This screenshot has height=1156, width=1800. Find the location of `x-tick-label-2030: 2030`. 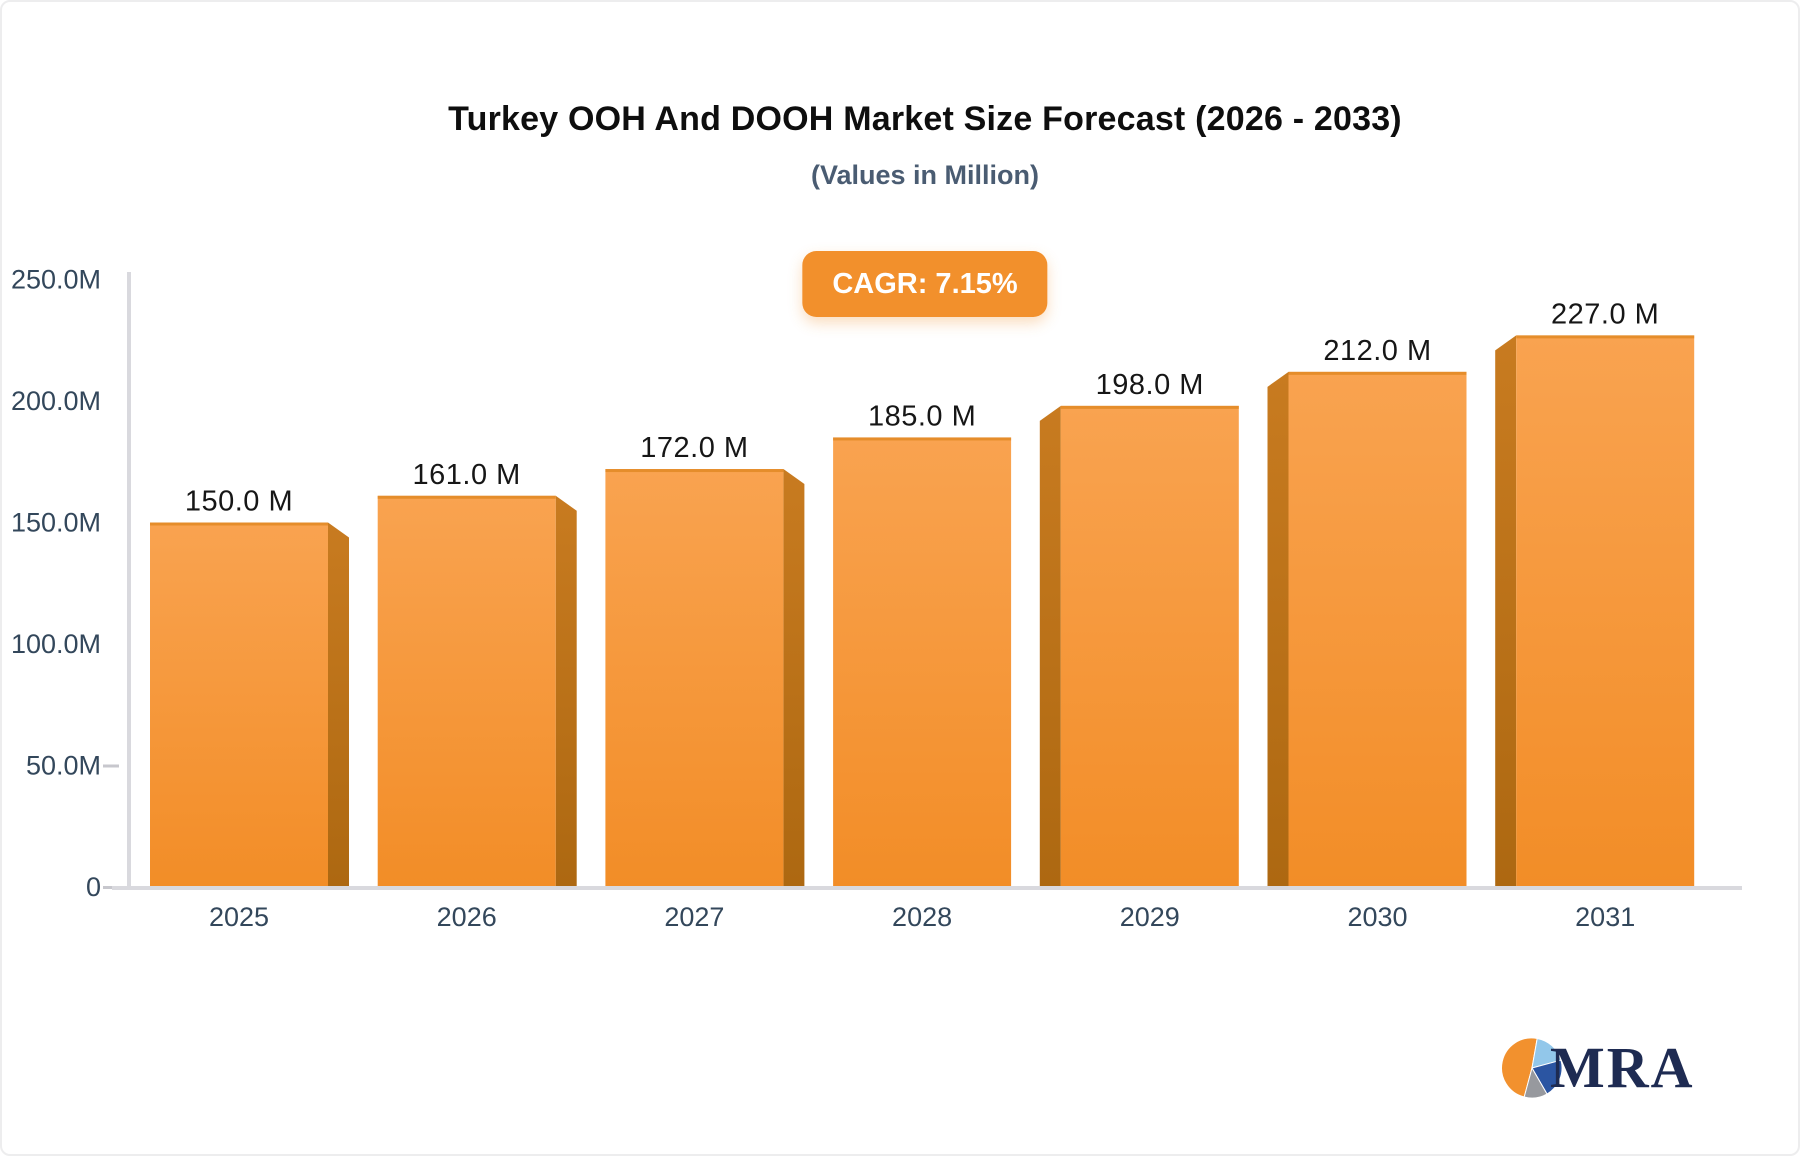

x-tick-label-2030: 2030 is located at coordinates (1377, 917).